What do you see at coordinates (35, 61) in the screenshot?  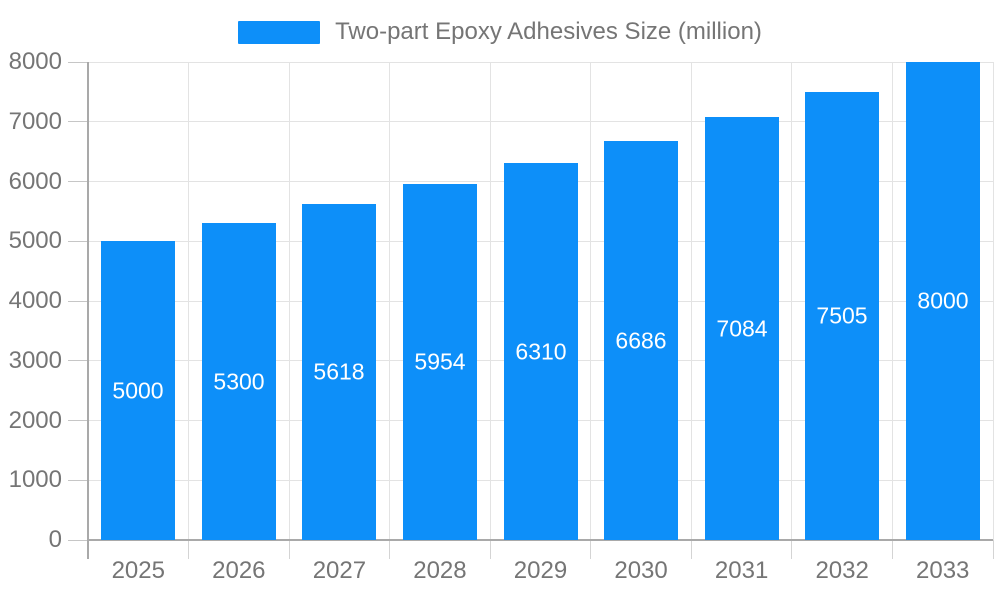 I see `y-axis-label: 8000` at bounding box center [35, 61].